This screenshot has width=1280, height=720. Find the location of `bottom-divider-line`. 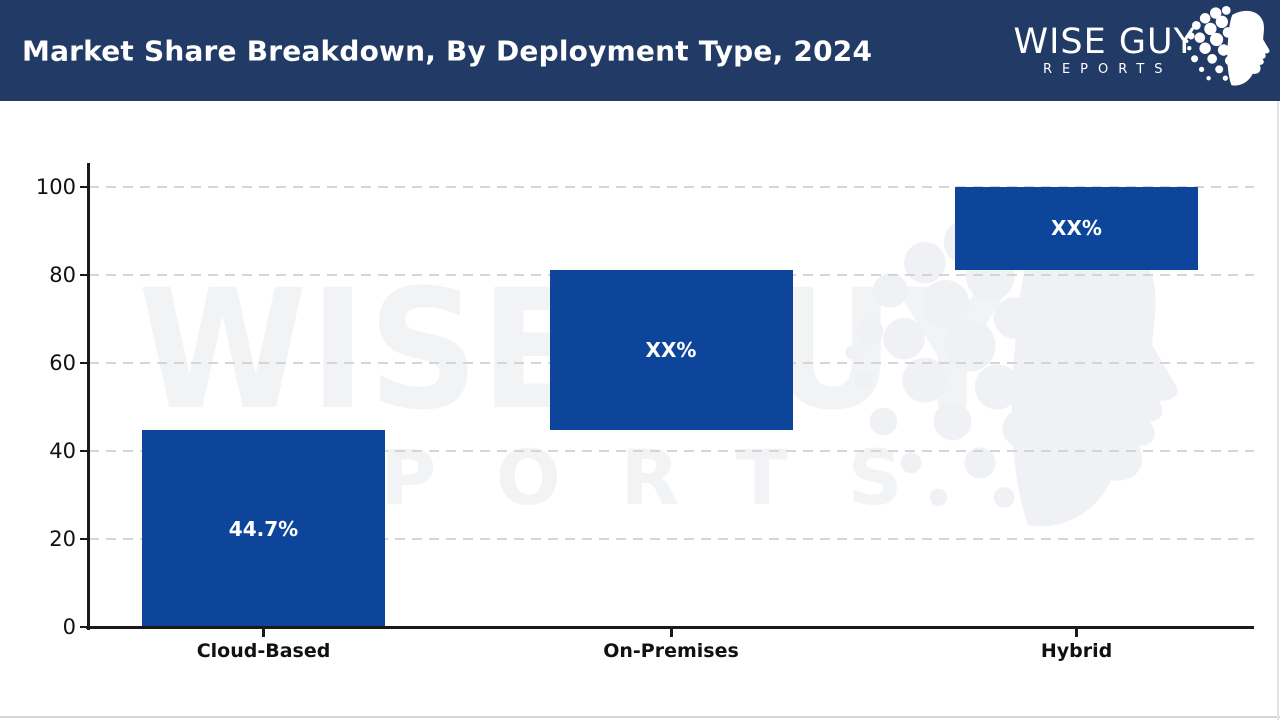

bottom-divider-line is located at coordinates (640, 717).